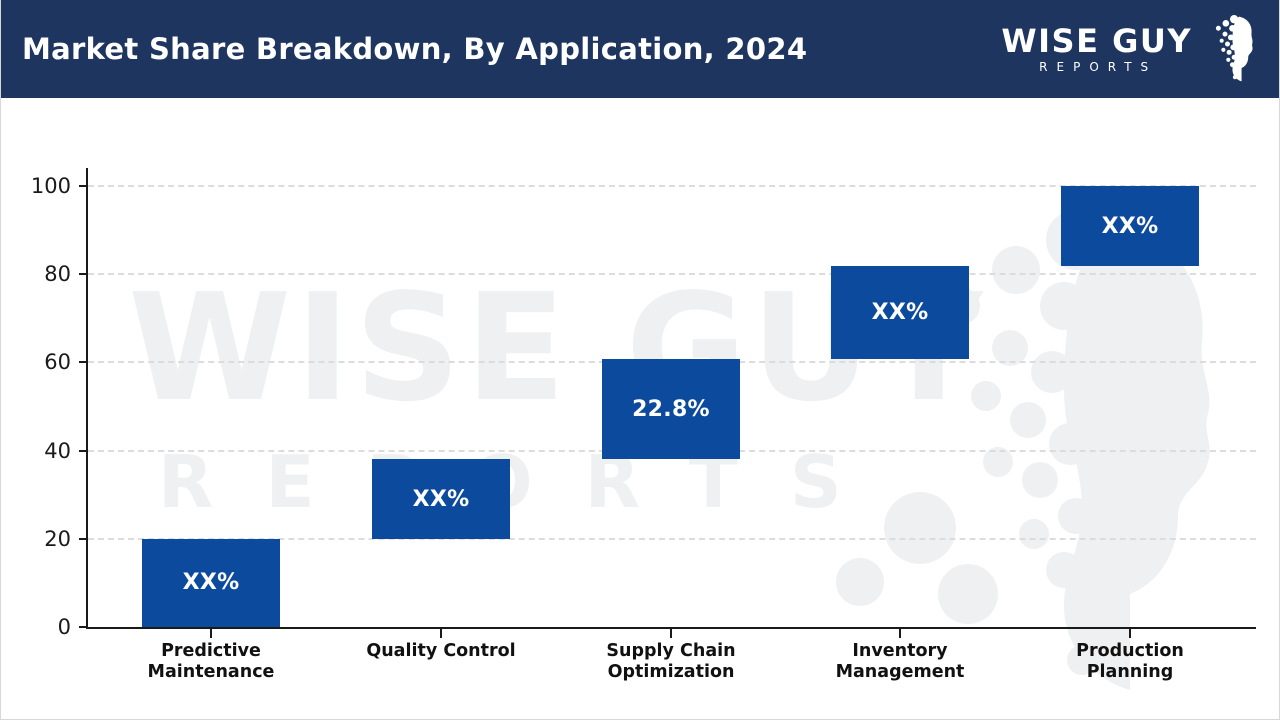 The width and height of the screenshot is (1280, 720). I want to click on bar-value-label-1: XX%, so click(211, 583).